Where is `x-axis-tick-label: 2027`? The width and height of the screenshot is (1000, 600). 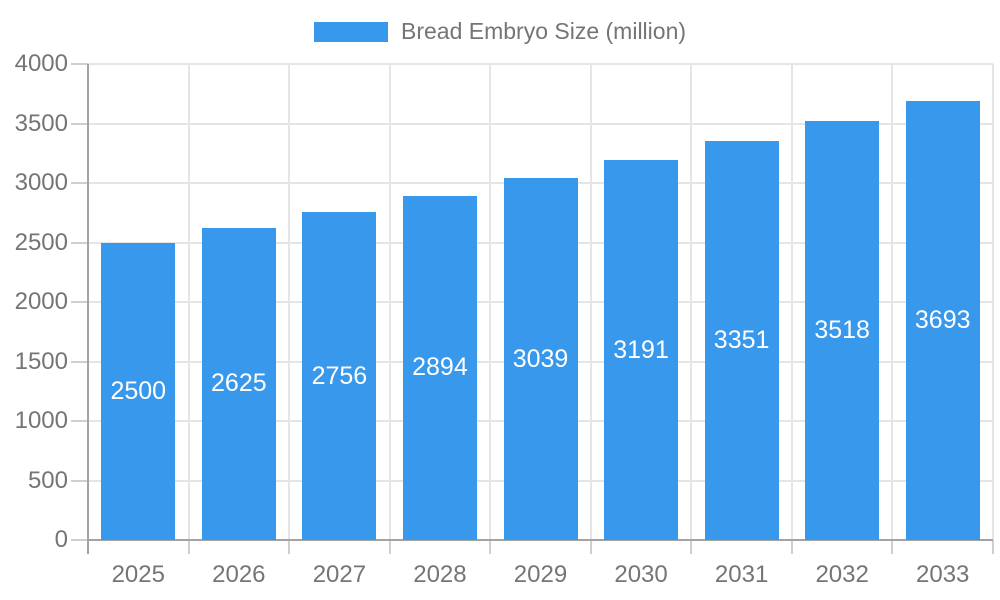
x-axis-tick-label: 2027 is located at coordinates (339, 574).